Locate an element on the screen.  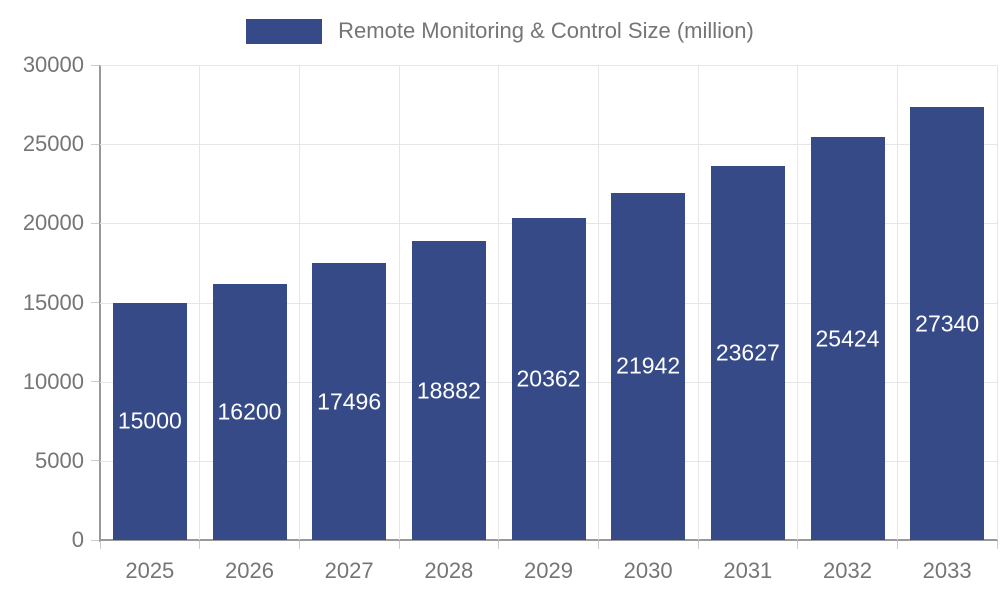
bar-2031 is located at coordinates (747, 352).